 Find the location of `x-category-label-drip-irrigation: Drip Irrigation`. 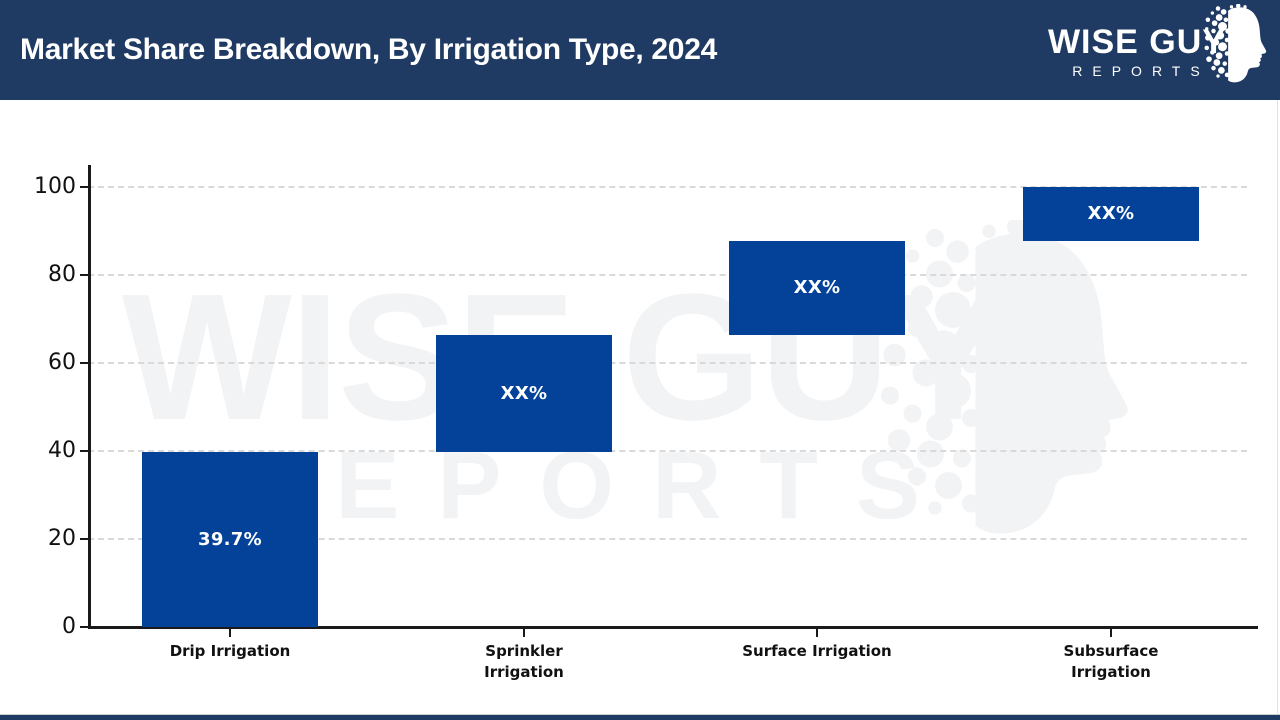

x-category-label-drip-irrigation: Drip Irrigation is located at coordinates (230, 651).